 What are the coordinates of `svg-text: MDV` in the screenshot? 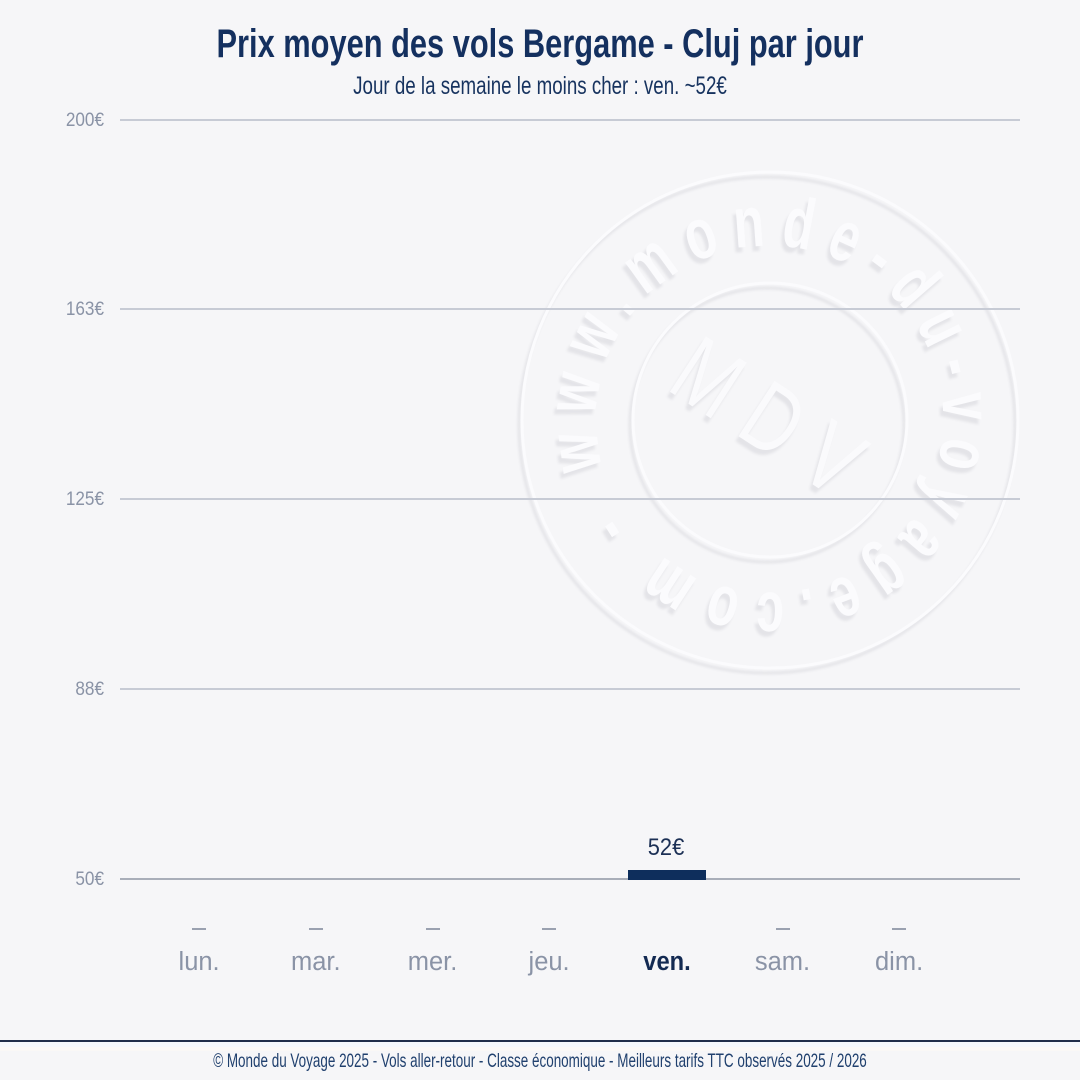 It's located at (777, 422).